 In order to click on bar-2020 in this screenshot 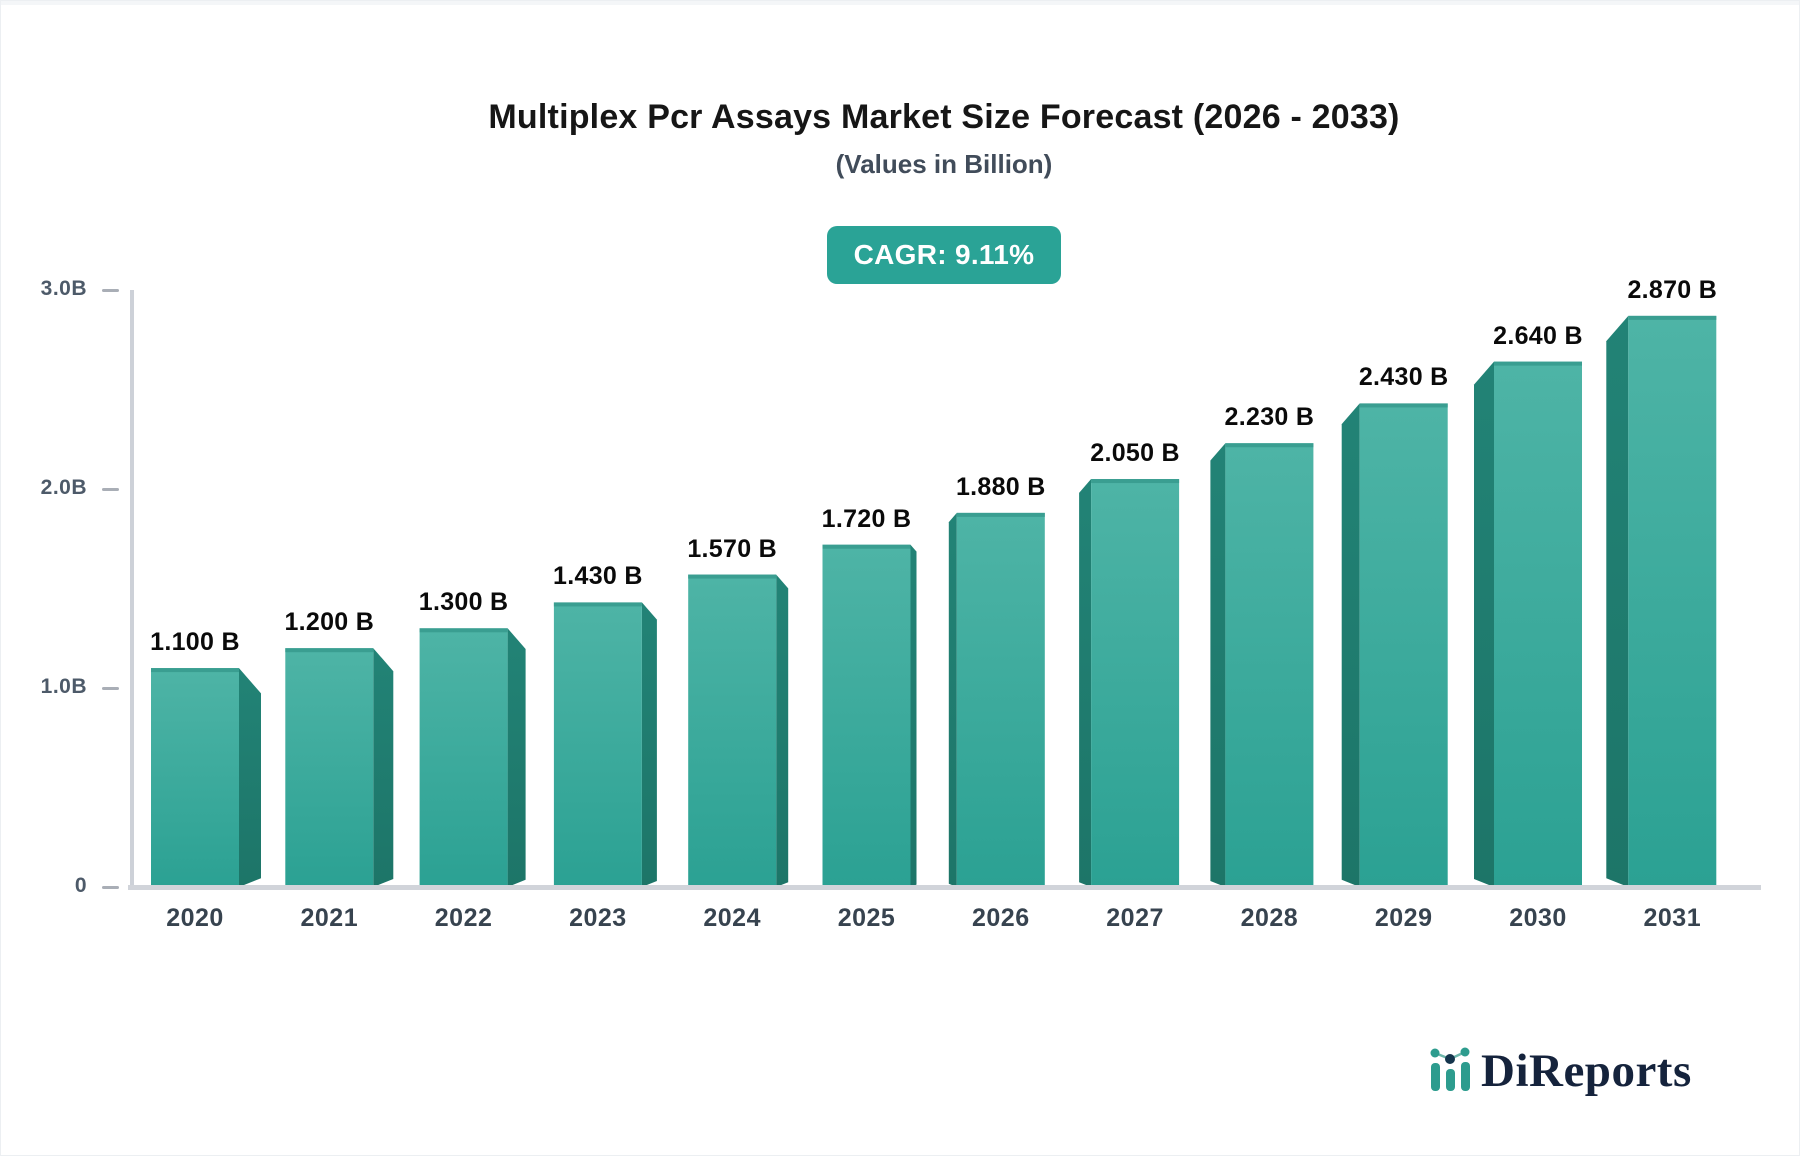, I will do `click(206, 777)`.